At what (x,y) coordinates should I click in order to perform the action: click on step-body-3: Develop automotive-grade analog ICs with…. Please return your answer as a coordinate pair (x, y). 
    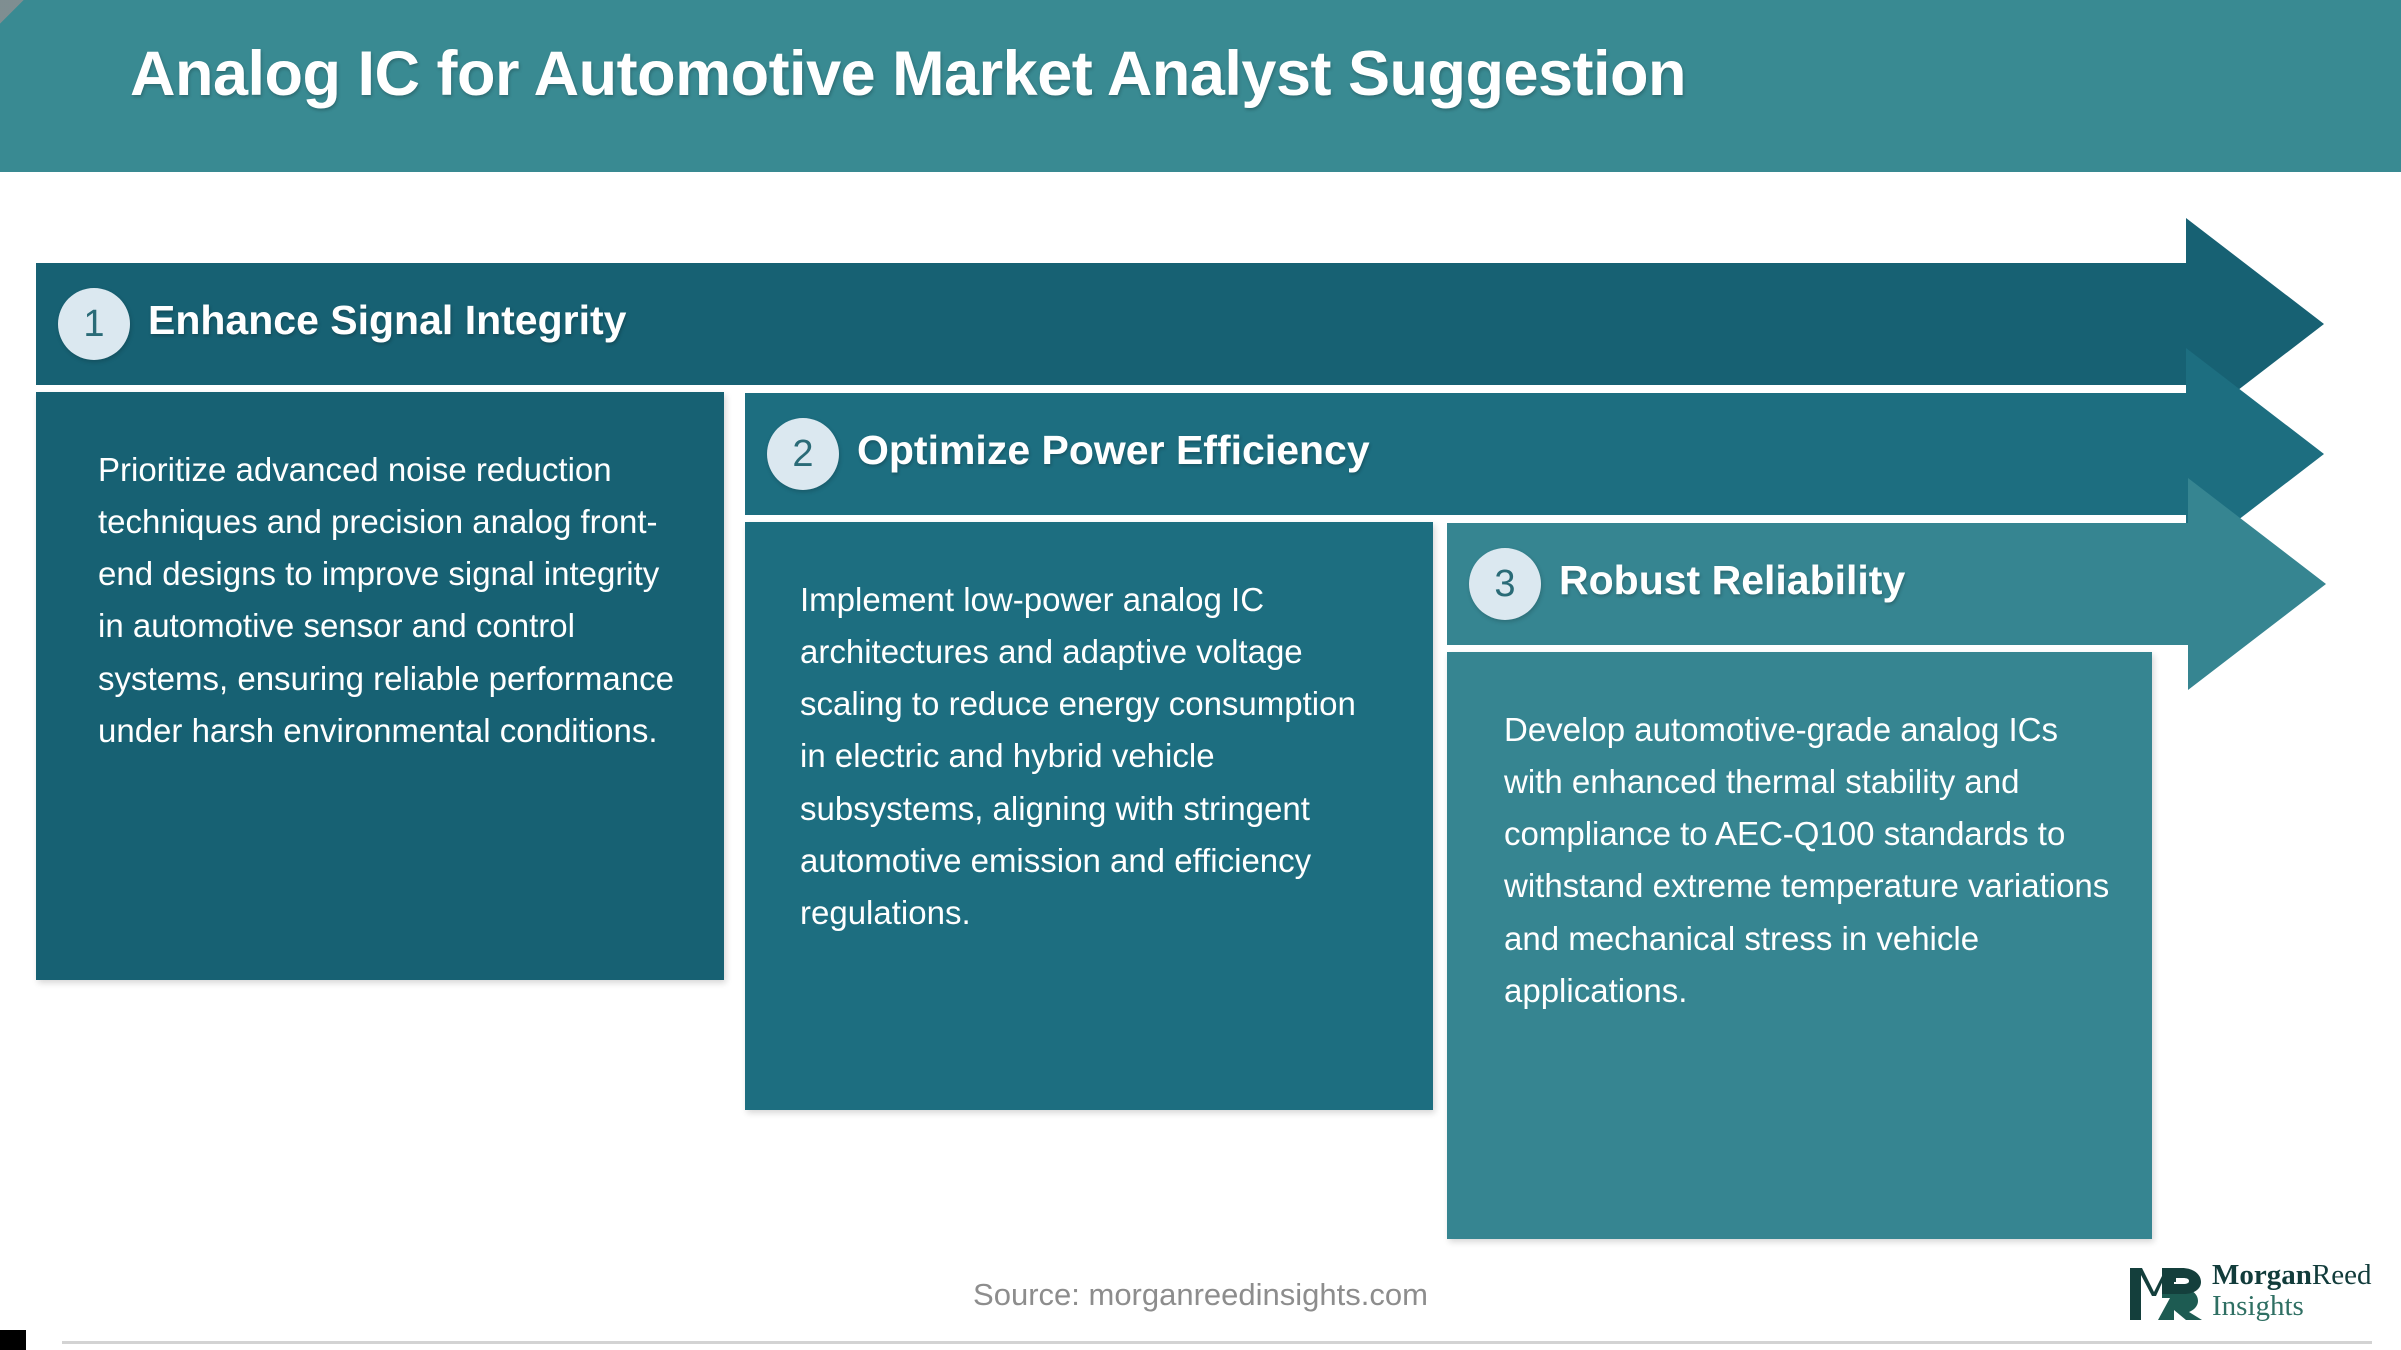
    Looking at the image, I should click on (1807, 860).